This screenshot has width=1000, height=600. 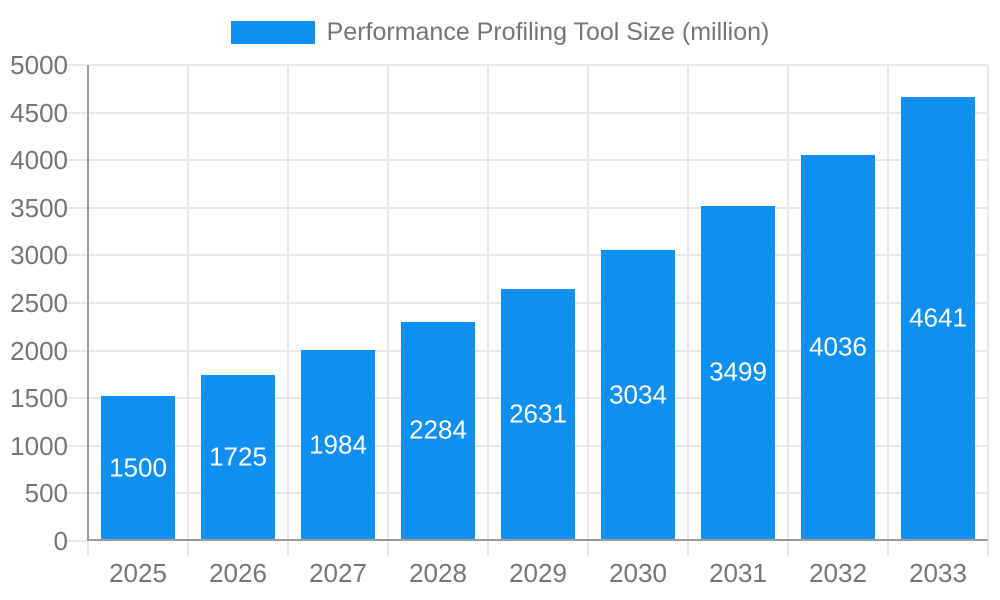 I want to click on bar: 1984, so click(x=338, y=444).